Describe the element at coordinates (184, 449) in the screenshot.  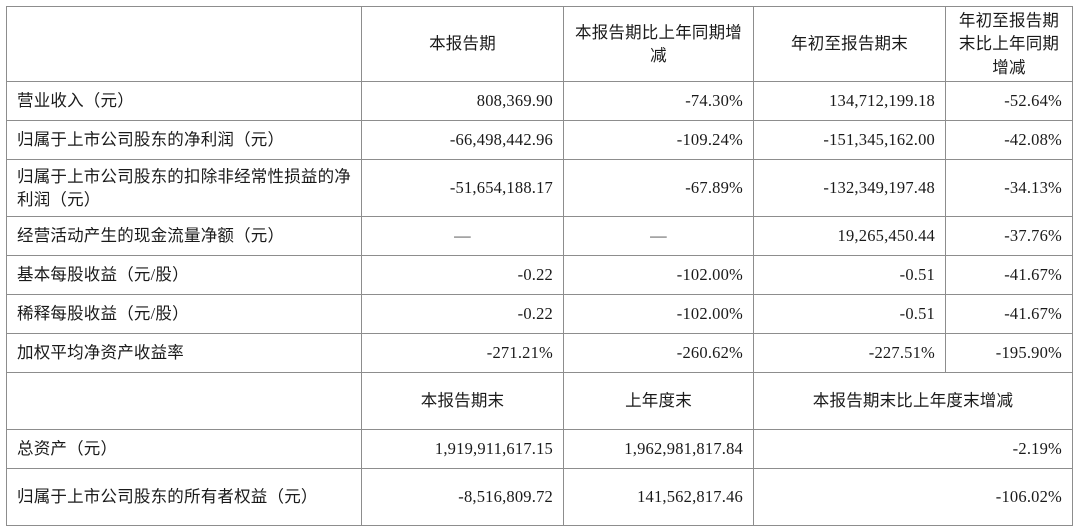
I see `row-label: 总资产（元）` at that location.